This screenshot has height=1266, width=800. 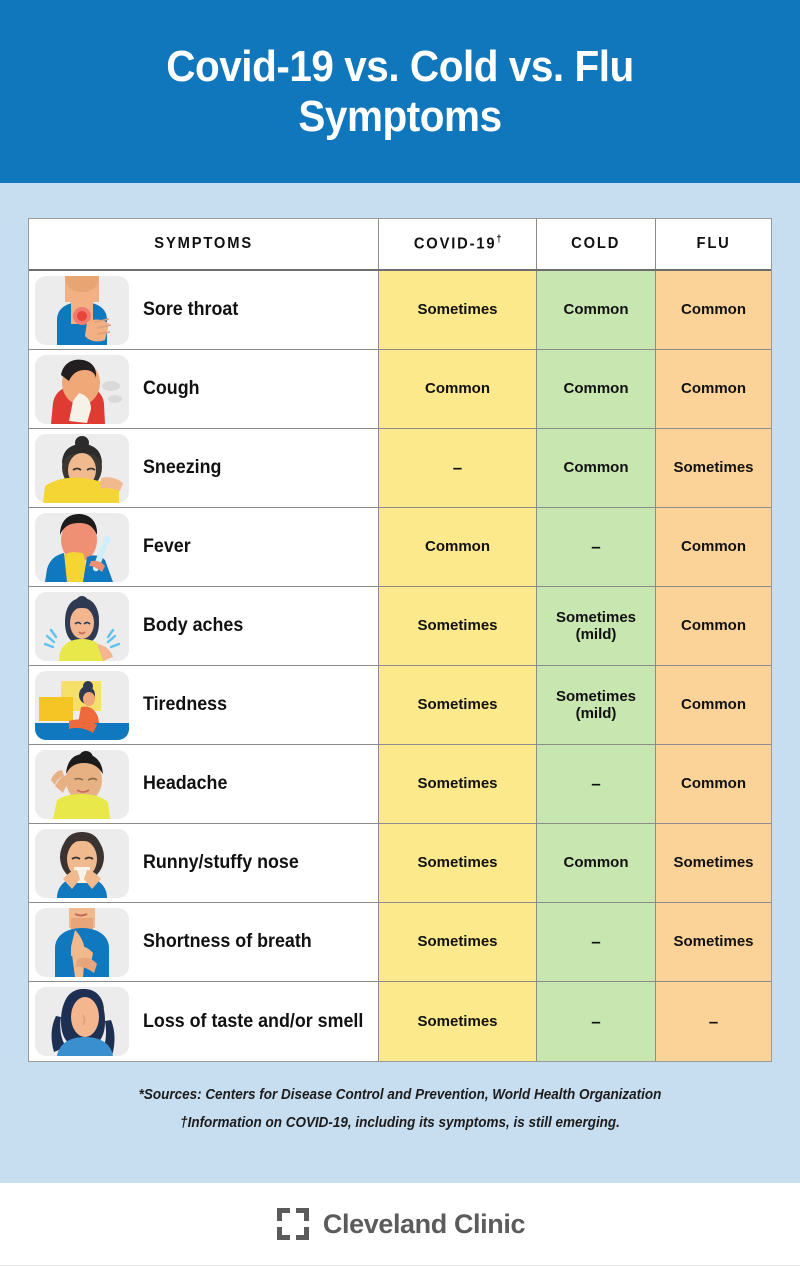 I want to click on table-row: Headache Sometimes – Common, so click(x=400, y=784).